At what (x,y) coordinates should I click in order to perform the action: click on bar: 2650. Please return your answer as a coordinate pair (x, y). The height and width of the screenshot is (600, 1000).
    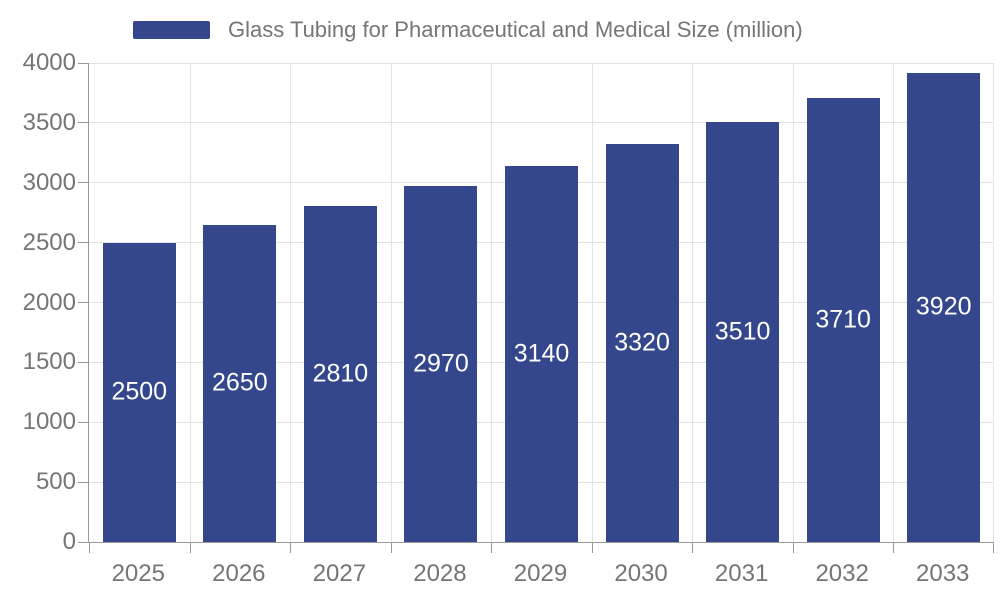
    Looking at the image, I should click on (240, 383).